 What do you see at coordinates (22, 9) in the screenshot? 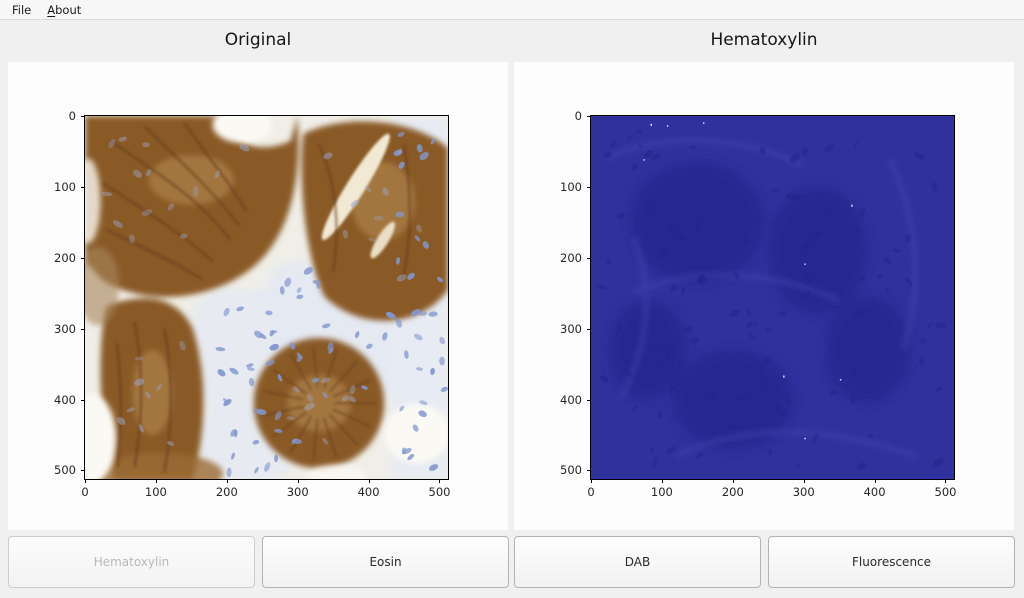
I see `menu-file: File` at bounding box center [22, 9].